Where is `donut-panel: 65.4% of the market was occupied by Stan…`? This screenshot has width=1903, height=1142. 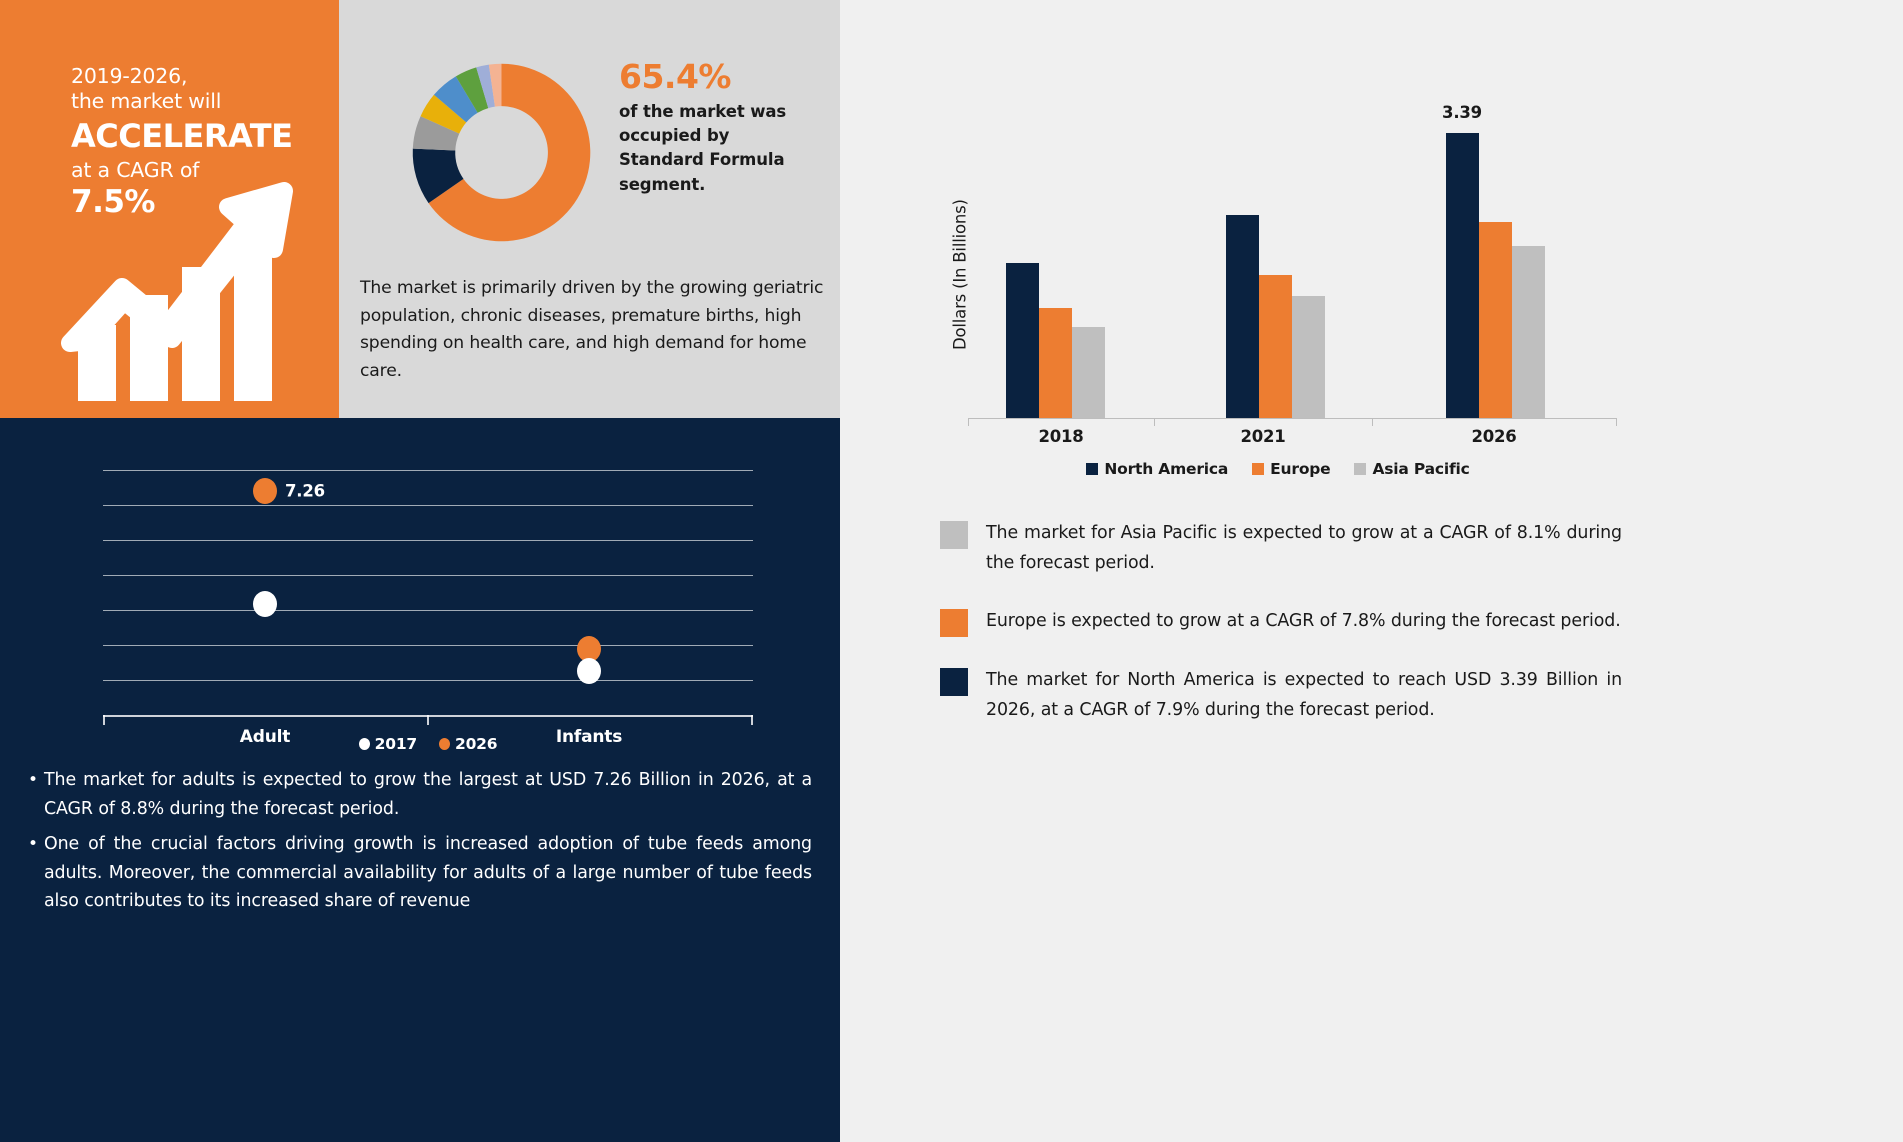
donut-panel: 65.4% of the market was occupied by Stan… is located at coordinates (589, 209).